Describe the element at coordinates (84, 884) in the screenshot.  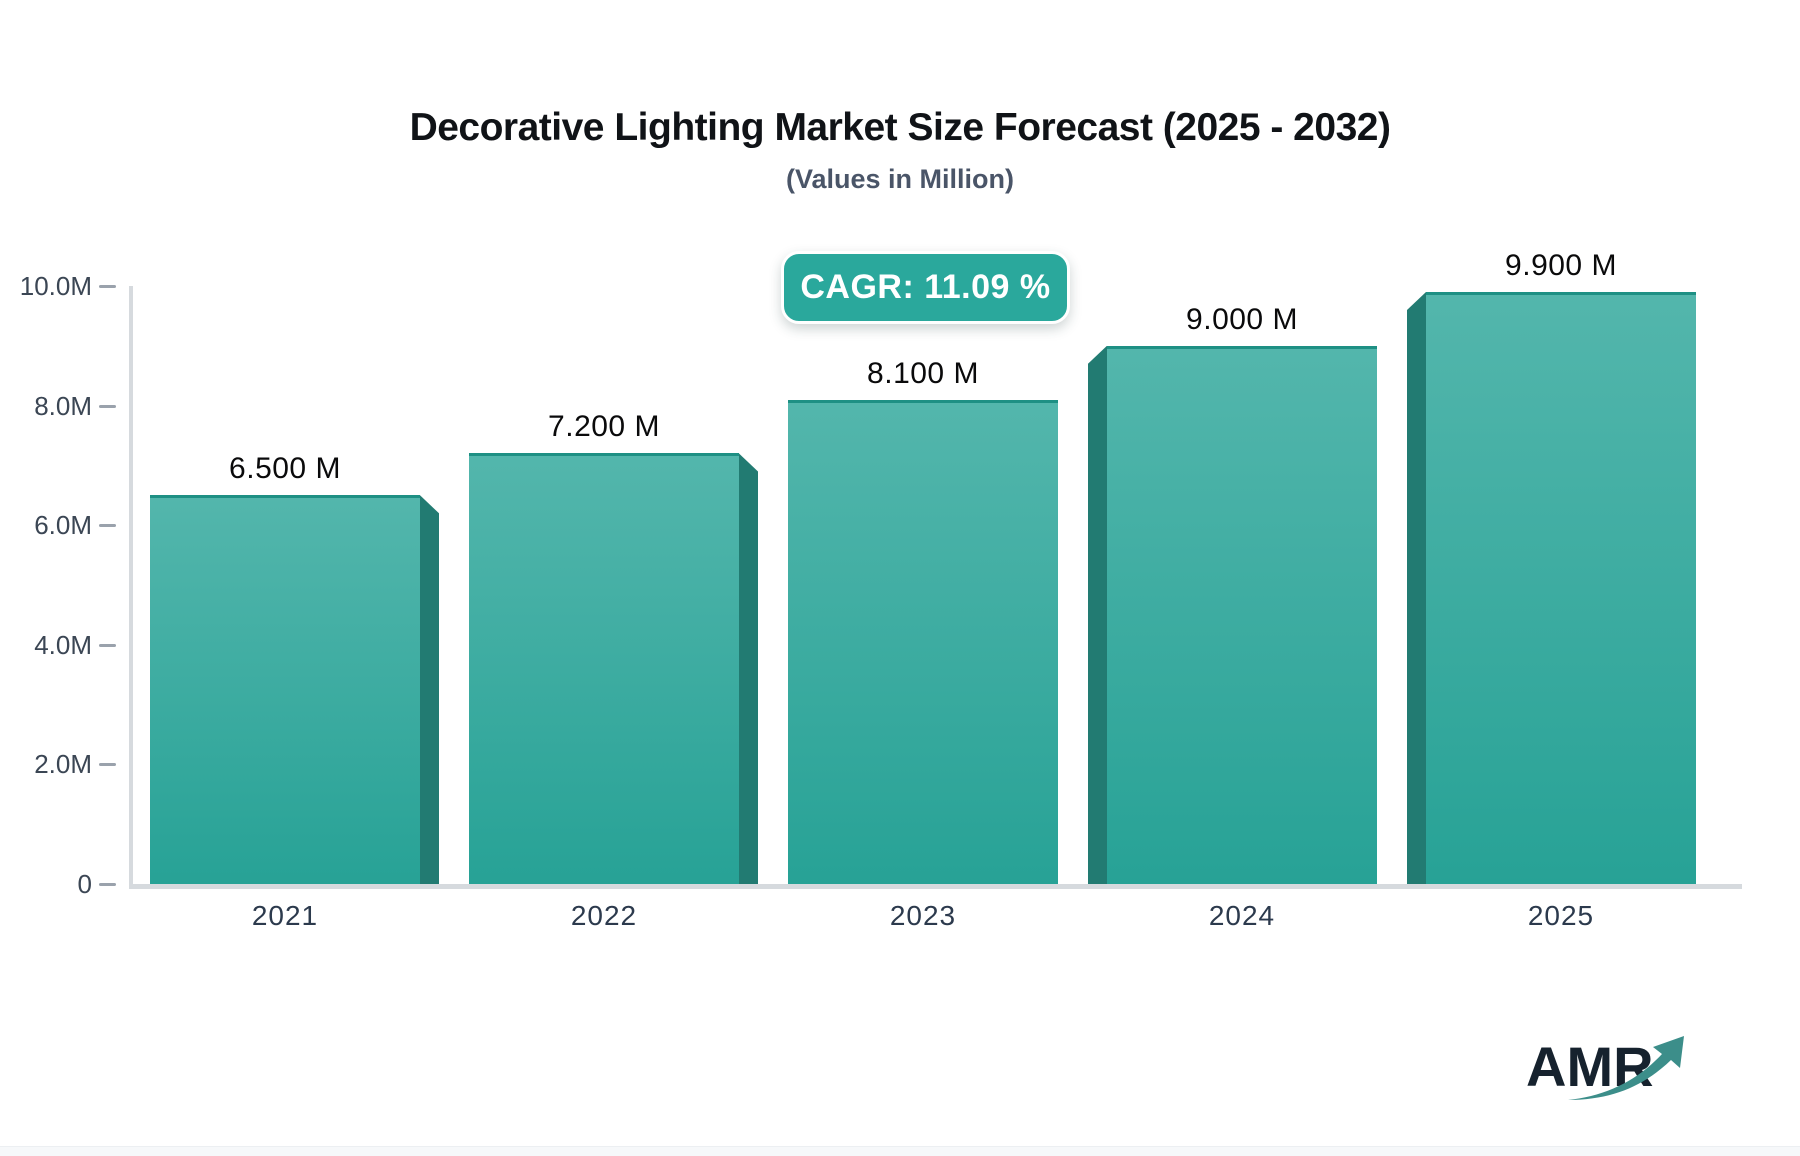
I see `y-axis-label: 0` at that location.